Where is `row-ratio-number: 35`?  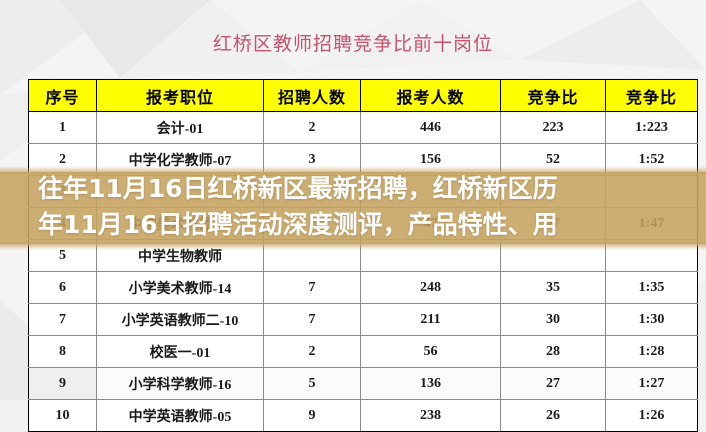 row-ratio-number: 35 is located at coordinates (553, 287).